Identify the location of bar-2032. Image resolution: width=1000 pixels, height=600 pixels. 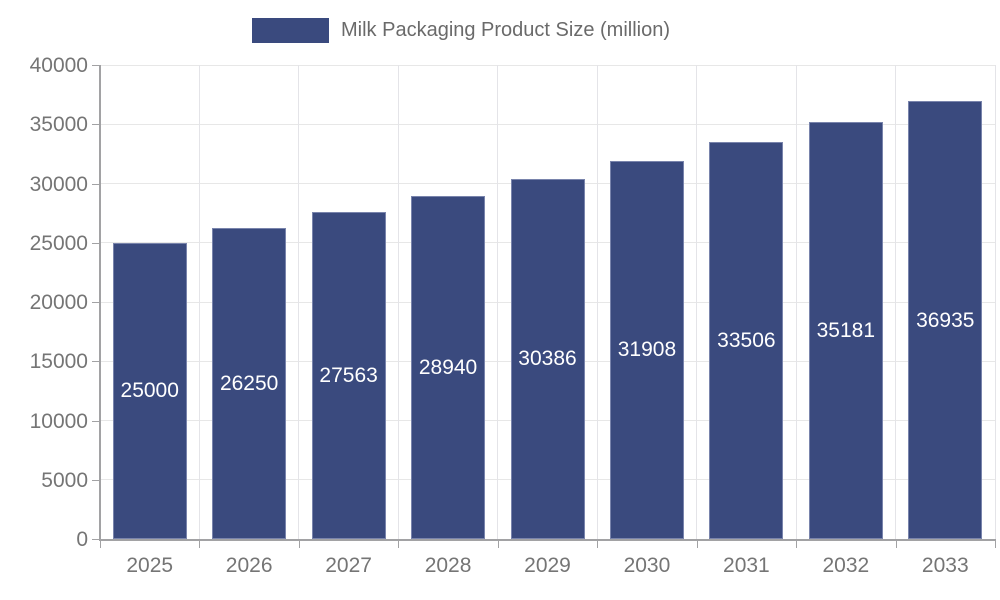
(845, 330).